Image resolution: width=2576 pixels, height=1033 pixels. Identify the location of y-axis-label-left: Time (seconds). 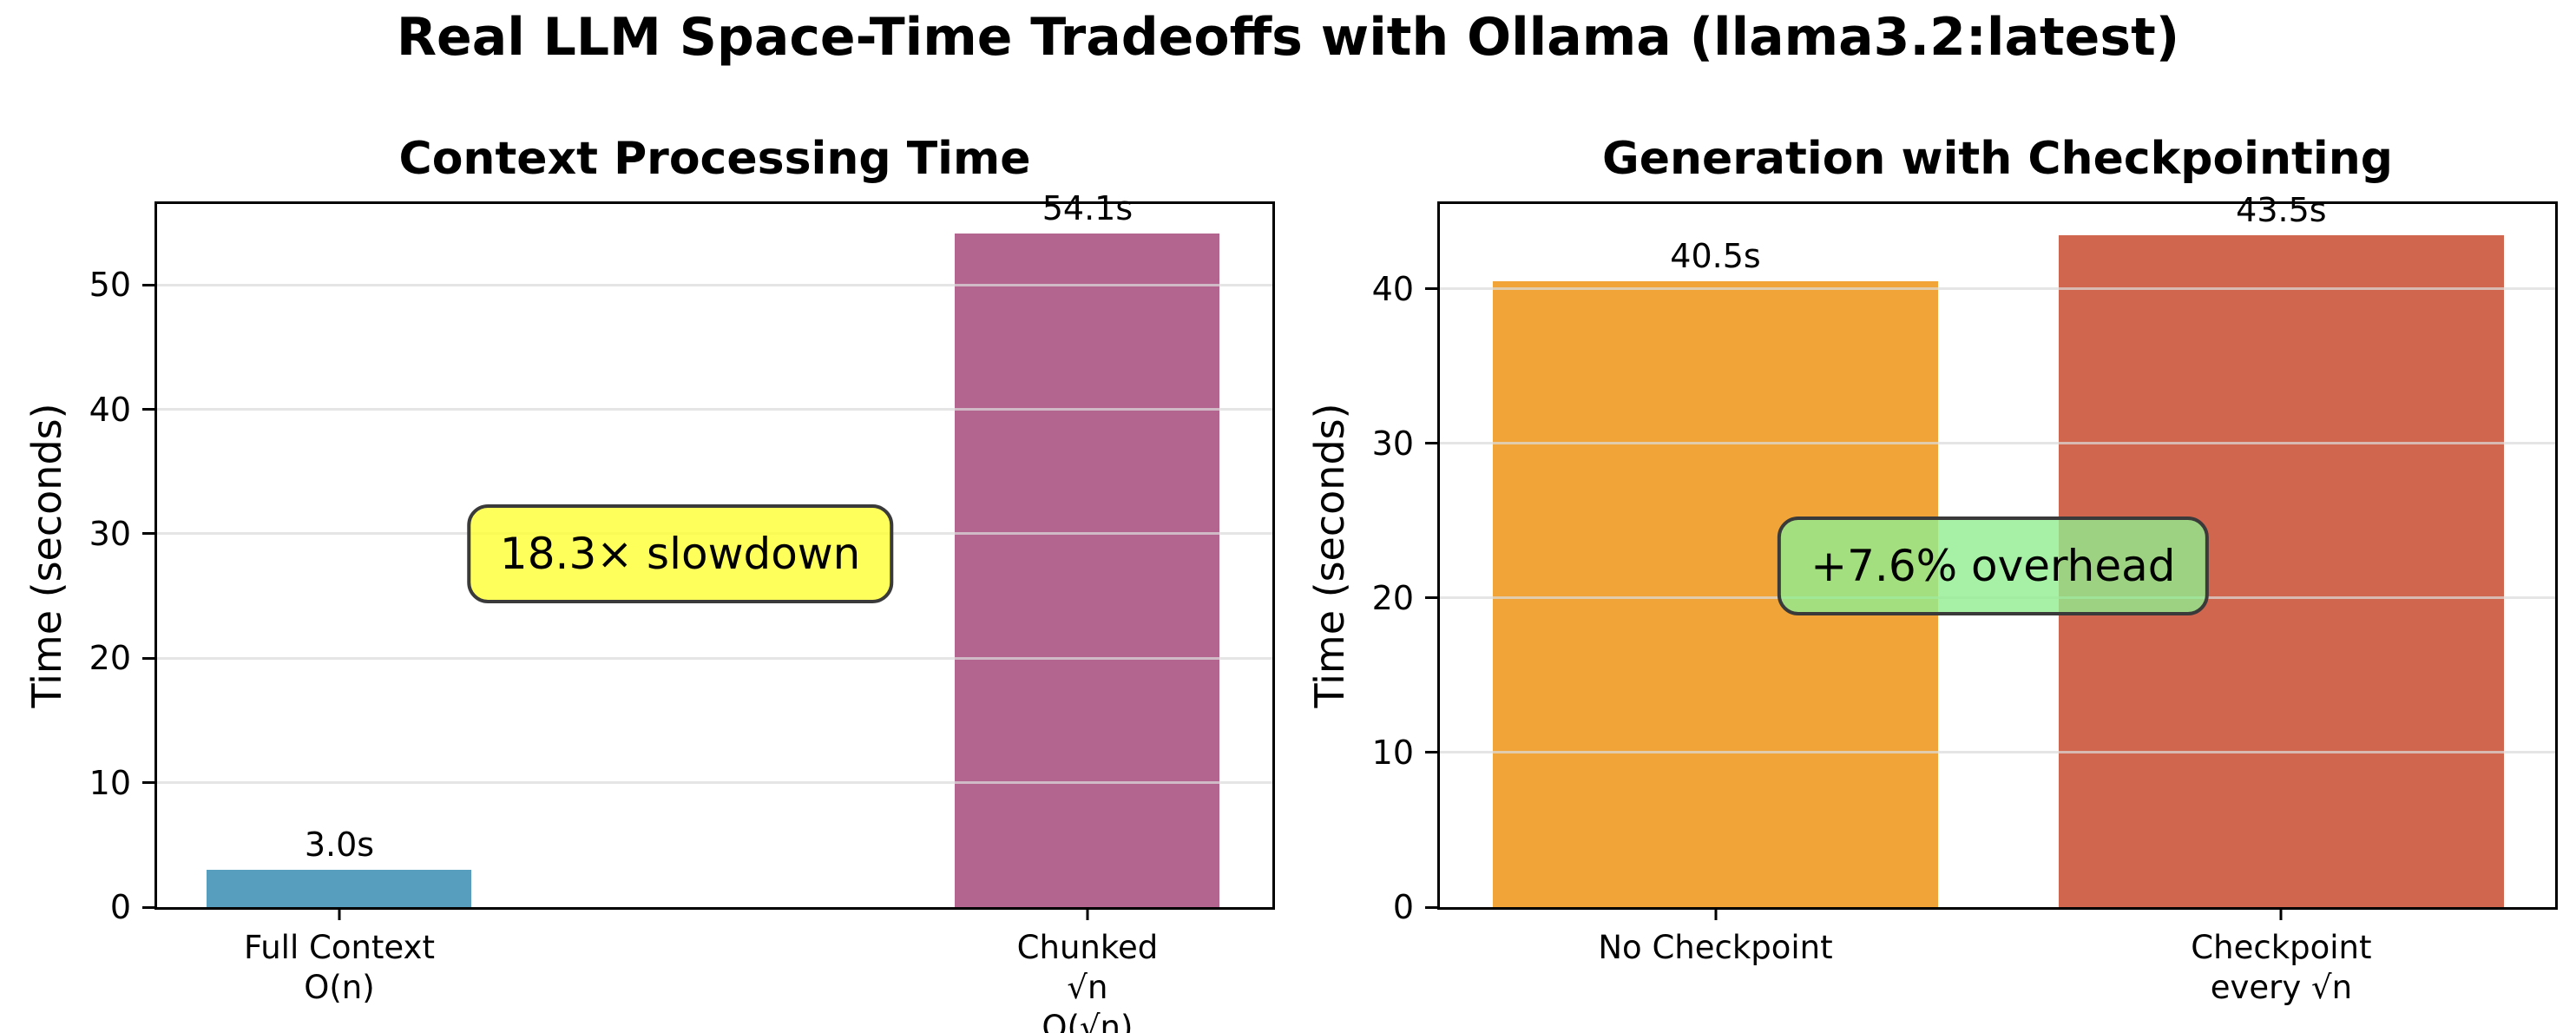
(47, 555).